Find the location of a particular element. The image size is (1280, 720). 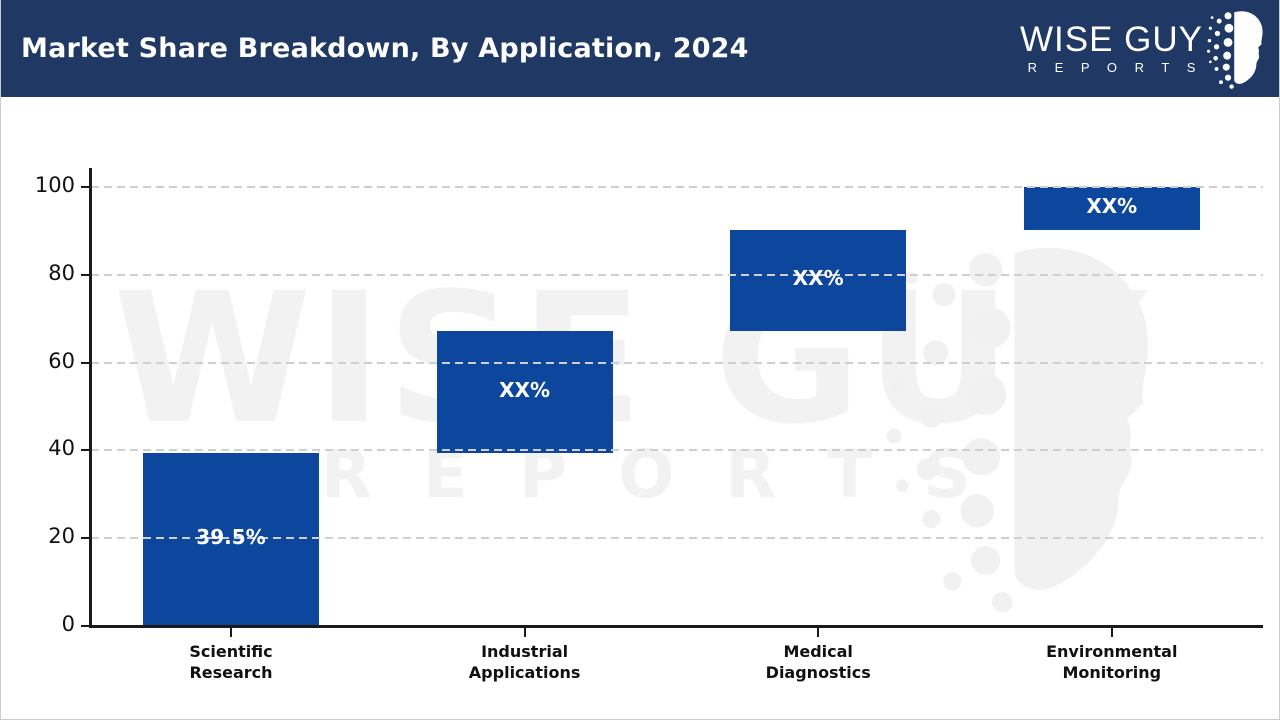

x-category-label: Scientific Research is located at coordinates (231, 662).